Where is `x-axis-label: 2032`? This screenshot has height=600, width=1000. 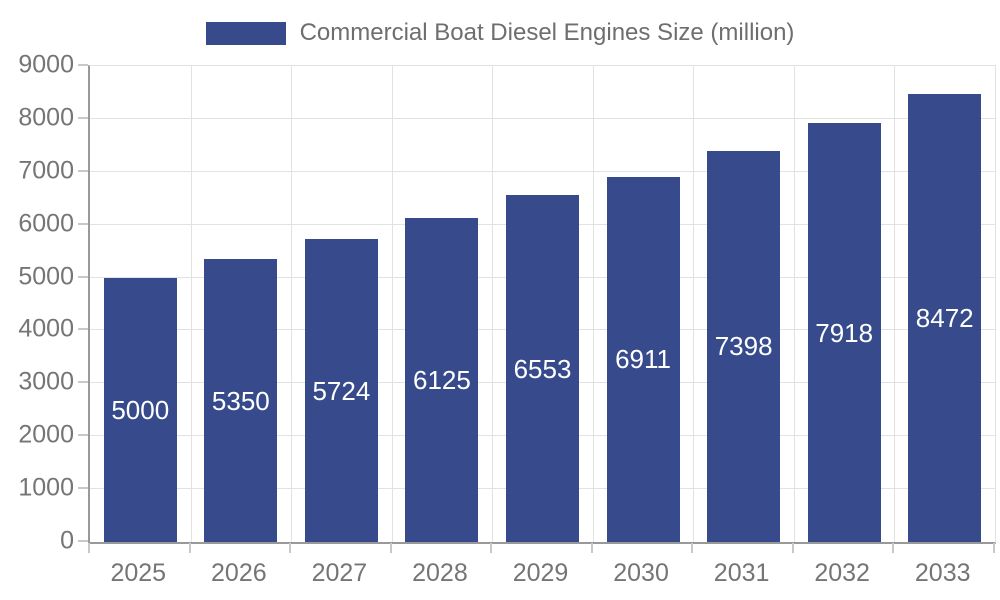 x-axis-label: 2032 is located at coordinates (842, 573).